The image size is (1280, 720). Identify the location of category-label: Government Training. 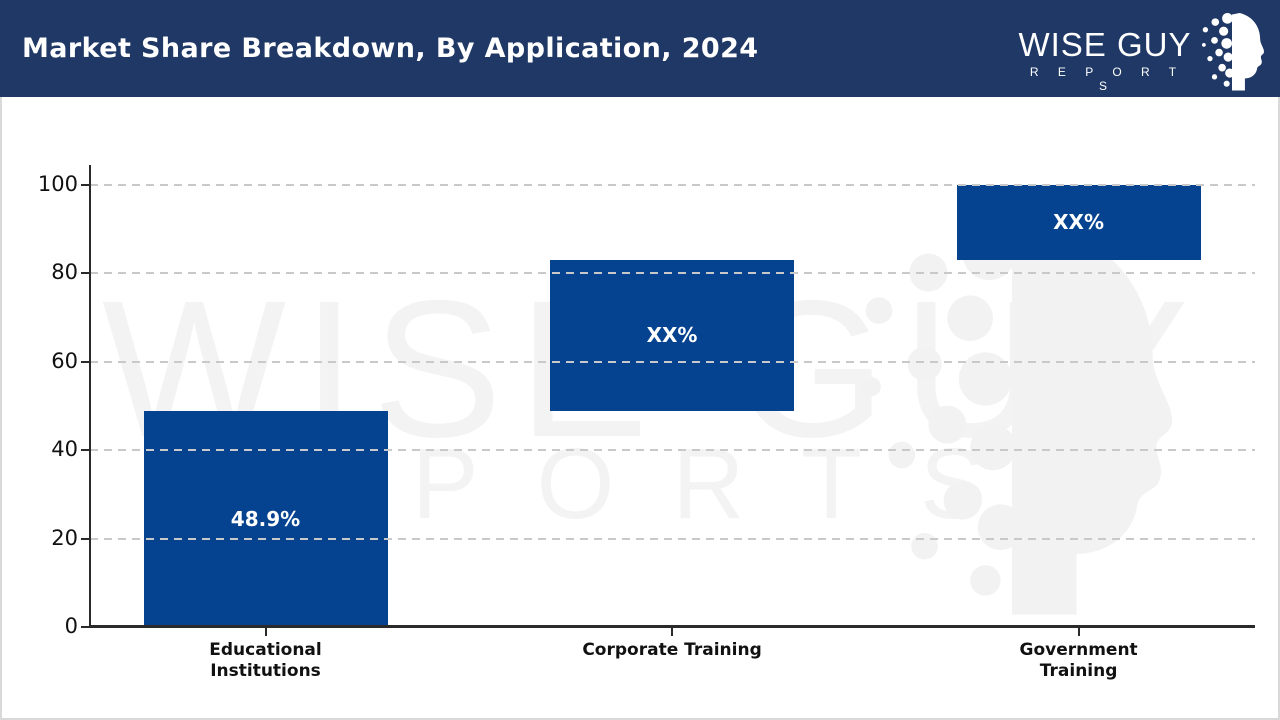
(1078, 660).